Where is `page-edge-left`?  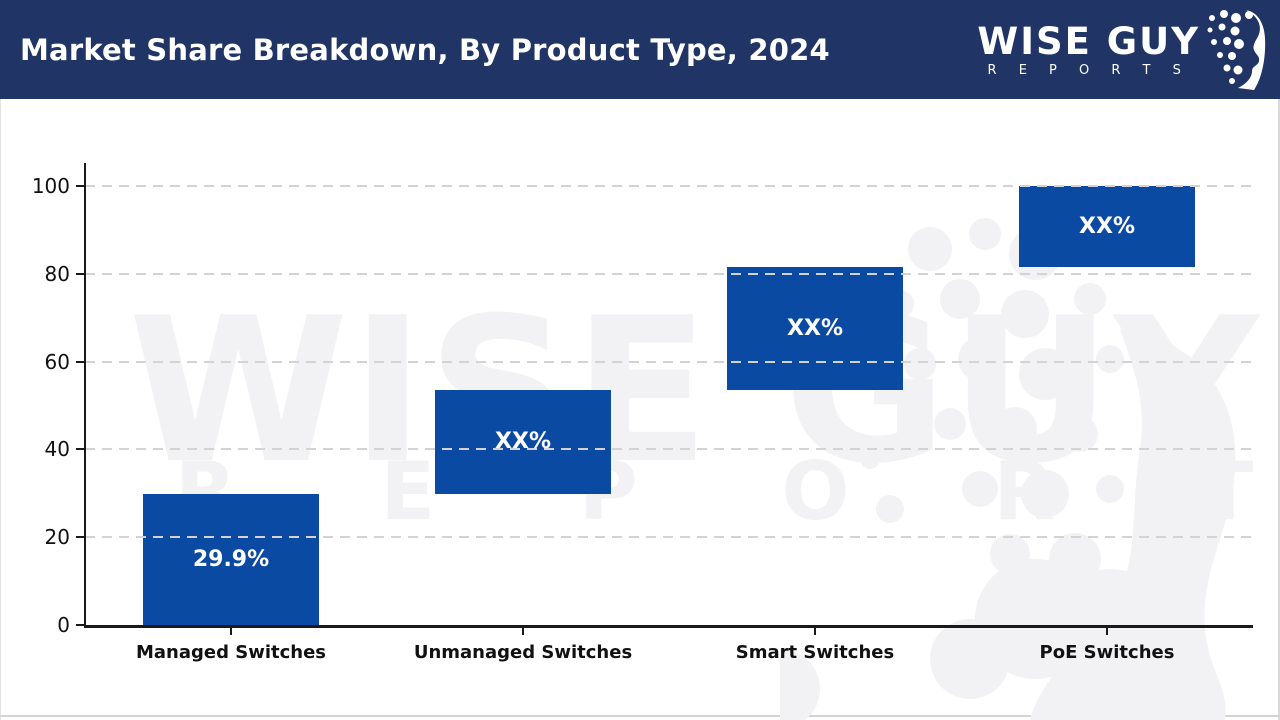 page-edge-left is located at coordinates (0, 409).